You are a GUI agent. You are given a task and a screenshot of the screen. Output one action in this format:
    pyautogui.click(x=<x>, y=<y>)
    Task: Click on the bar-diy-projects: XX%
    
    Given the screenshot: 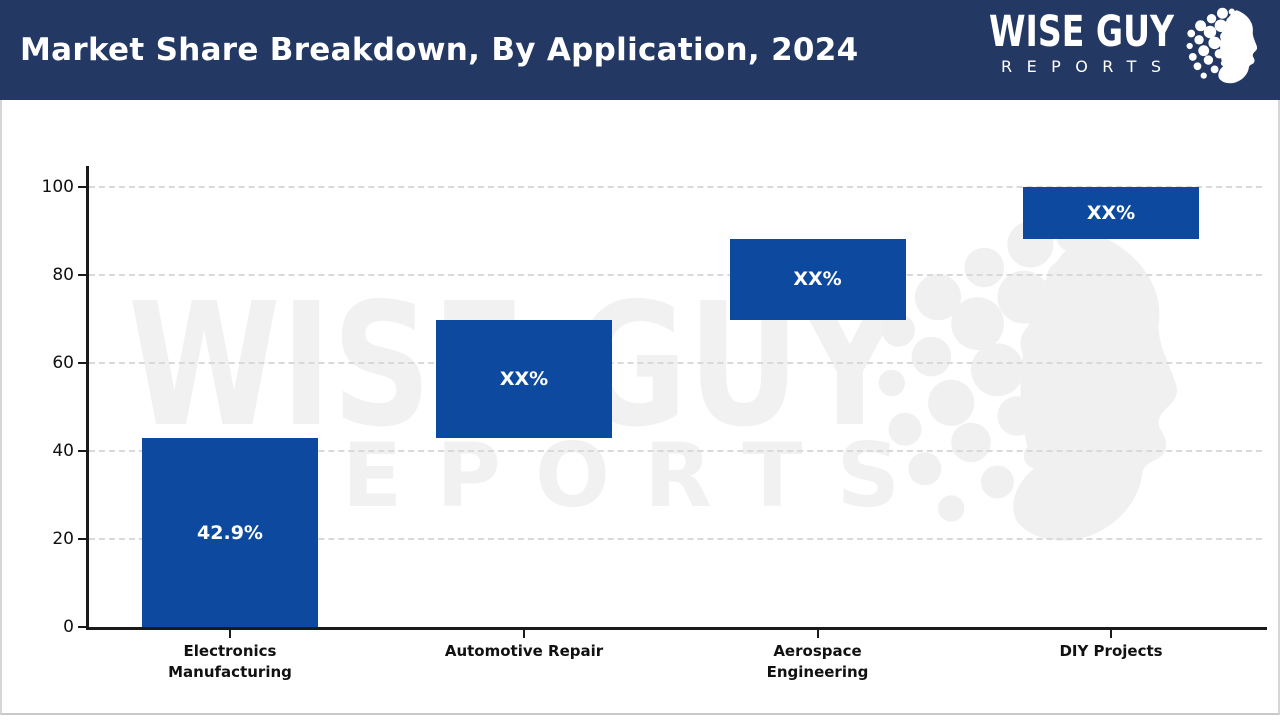 What is the action you would take?
    pyautogui.click(x=1111, y=213)
    